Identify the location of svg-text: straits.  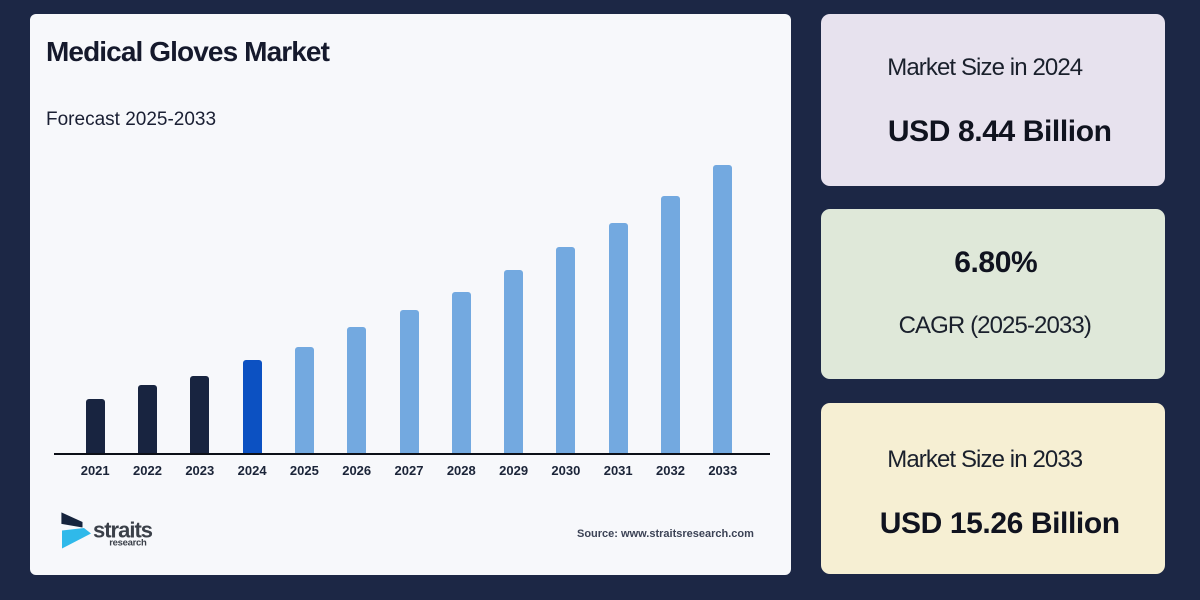
(123, 529).